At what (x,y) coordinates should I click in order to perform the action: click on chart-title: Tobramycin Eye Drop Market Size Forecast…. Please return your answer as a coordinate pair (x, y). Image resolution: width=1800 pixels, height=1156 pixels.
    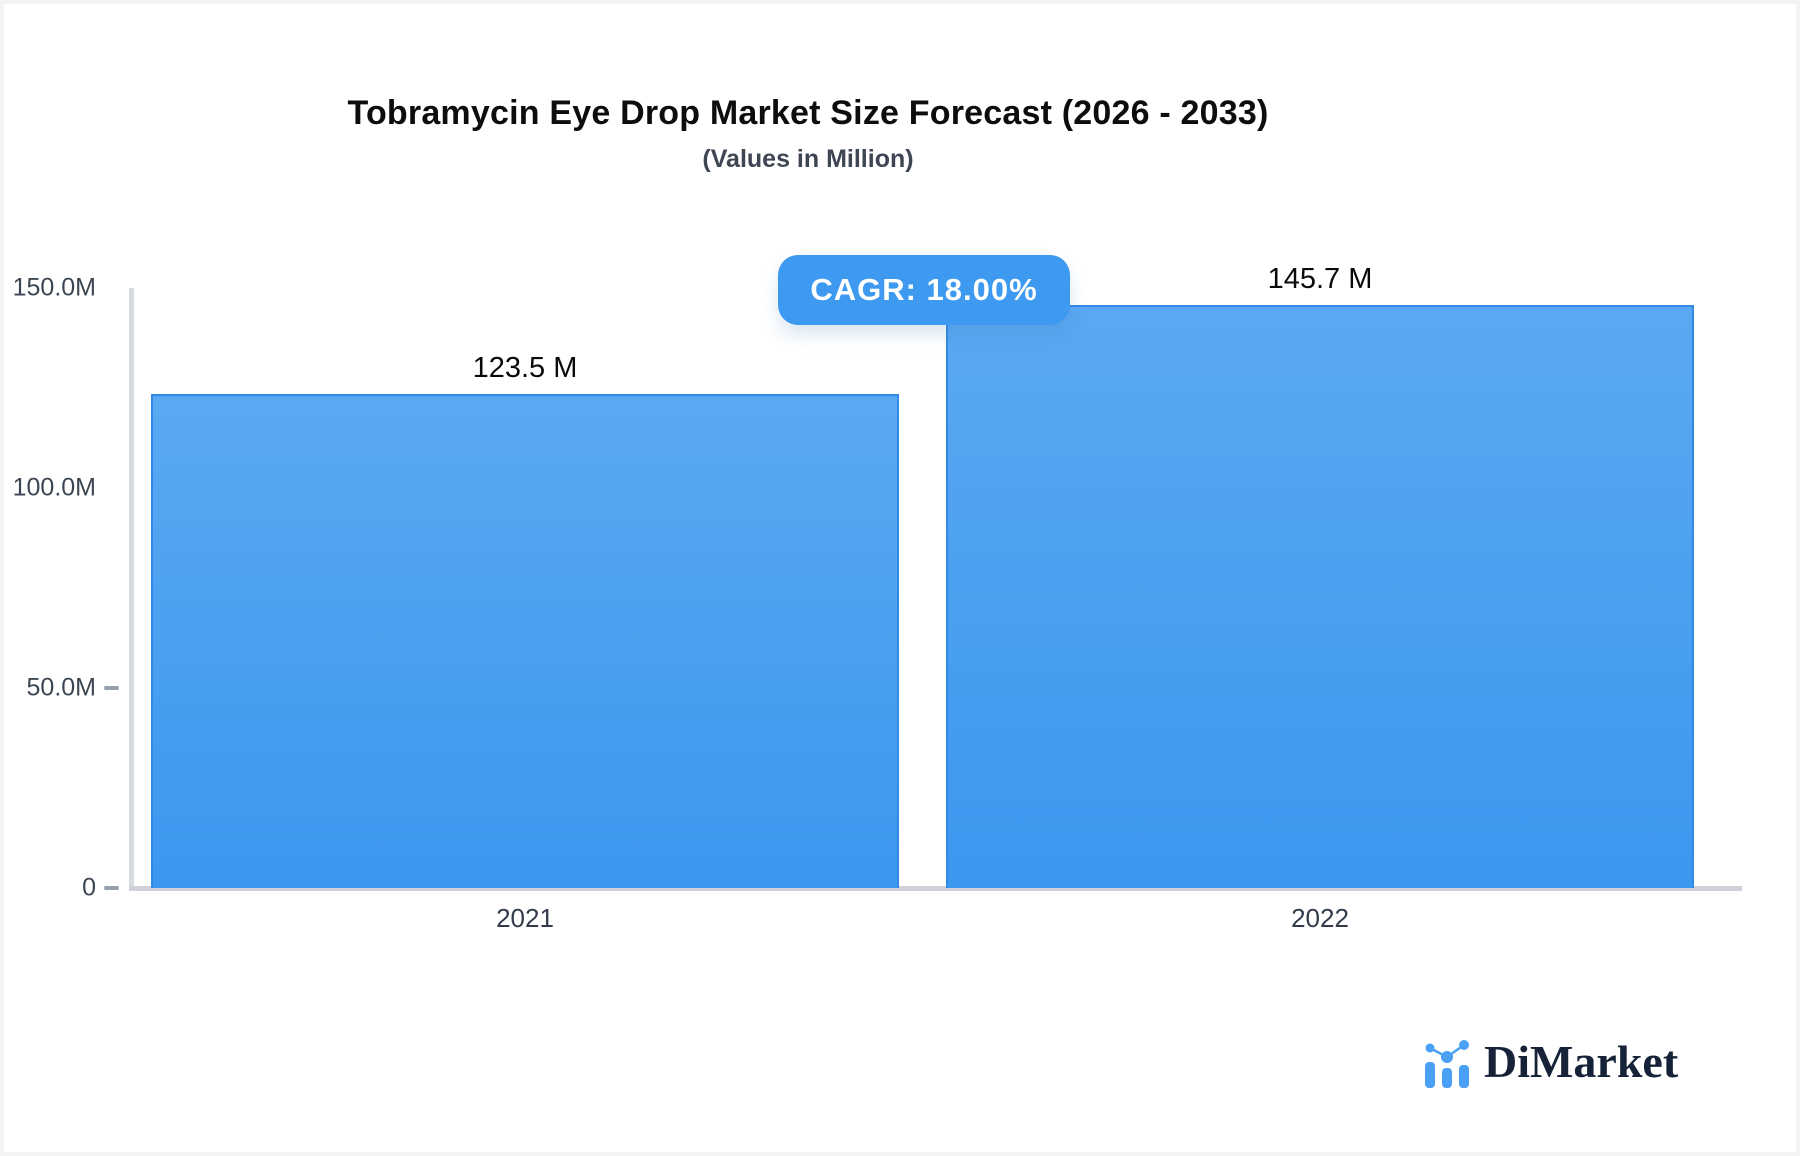
    Looking at the image, I should click on (808, 113).